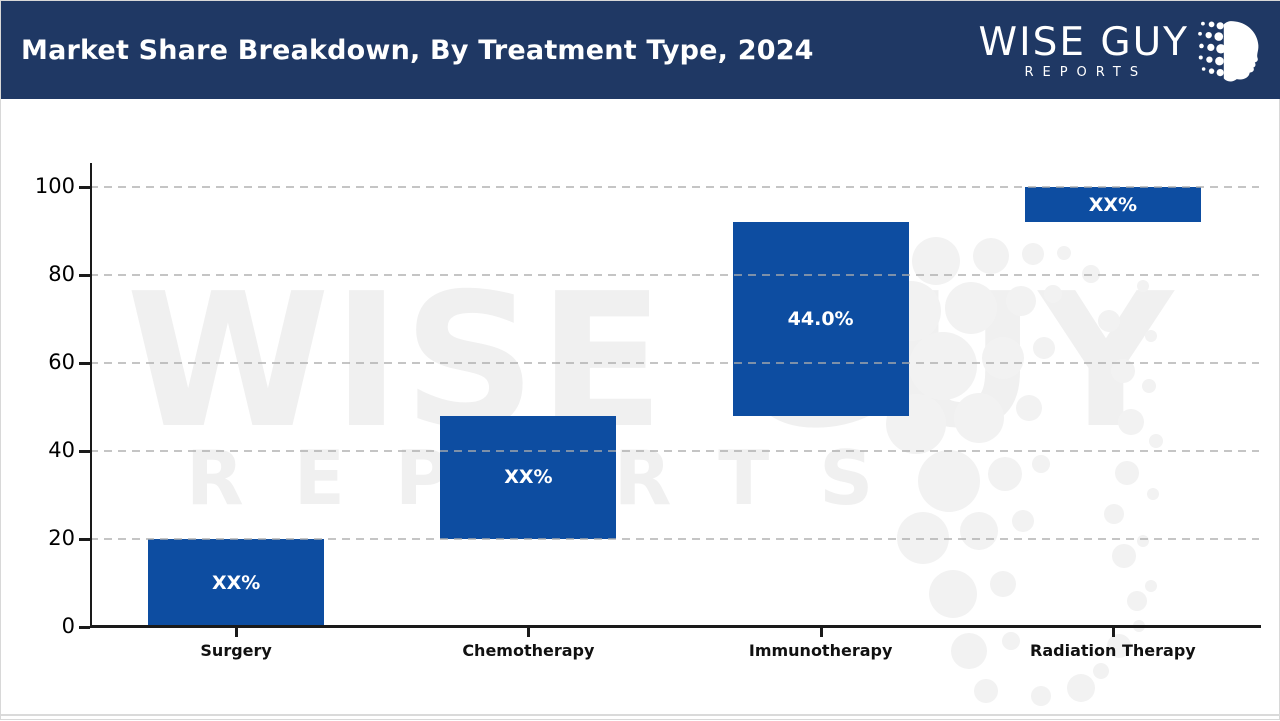  Describe the element at coordinates (675, 626) in the screenshot. I see `x-axis-spine` at that location.